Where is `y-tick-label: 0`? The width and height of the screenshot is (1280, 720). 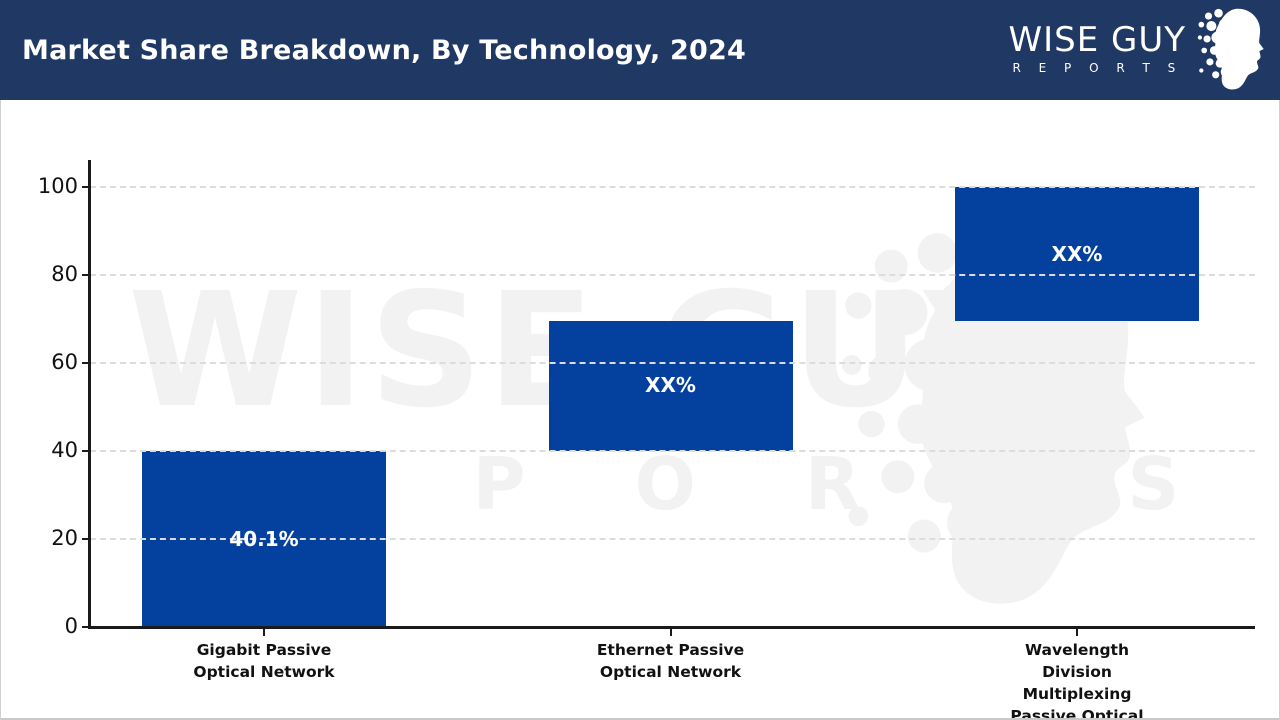 y-tick-label: 0 is located at coordinates (71, 626).